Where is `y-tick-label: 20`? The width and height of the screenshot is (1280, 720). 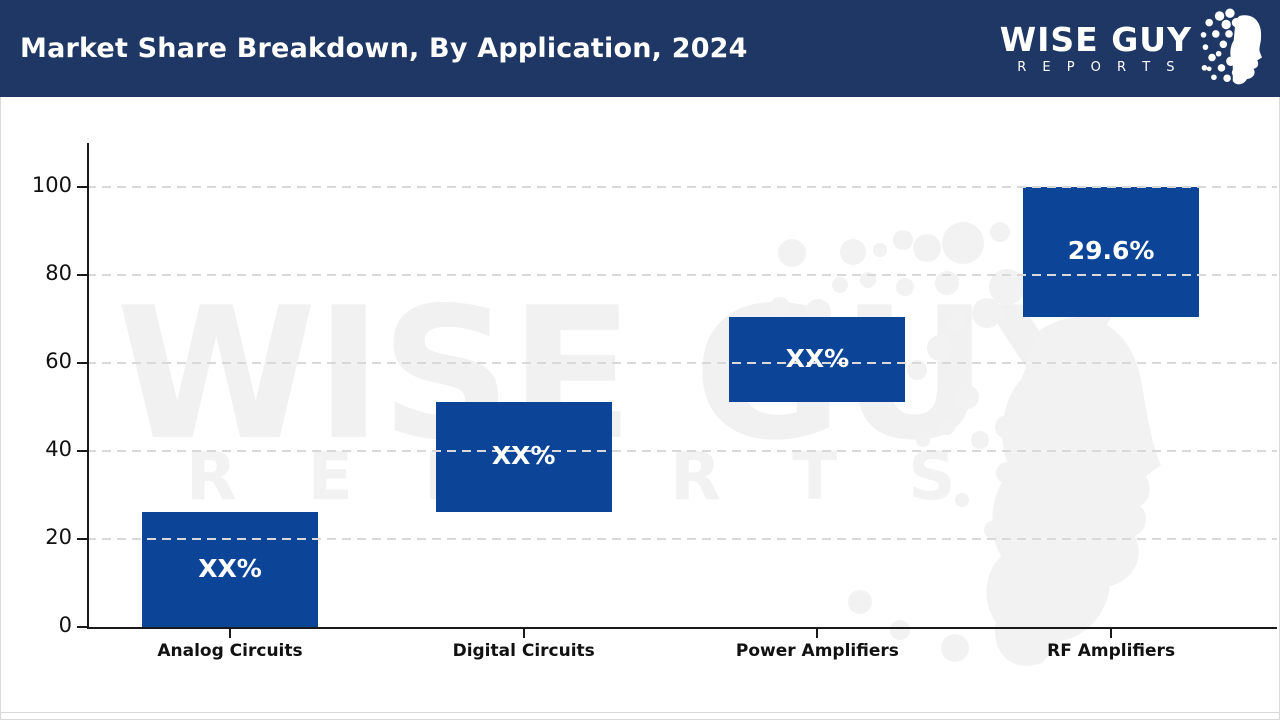 y-tick-label: 20 is located at coordinates (58, 537).